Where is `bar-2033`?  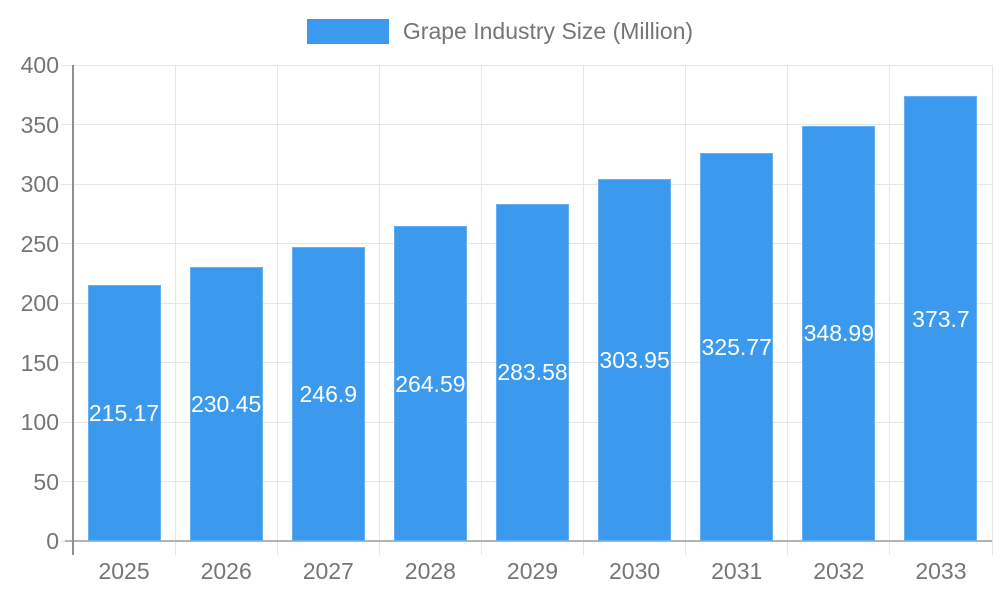 bar-2033 is located at coordinates (941, 318).